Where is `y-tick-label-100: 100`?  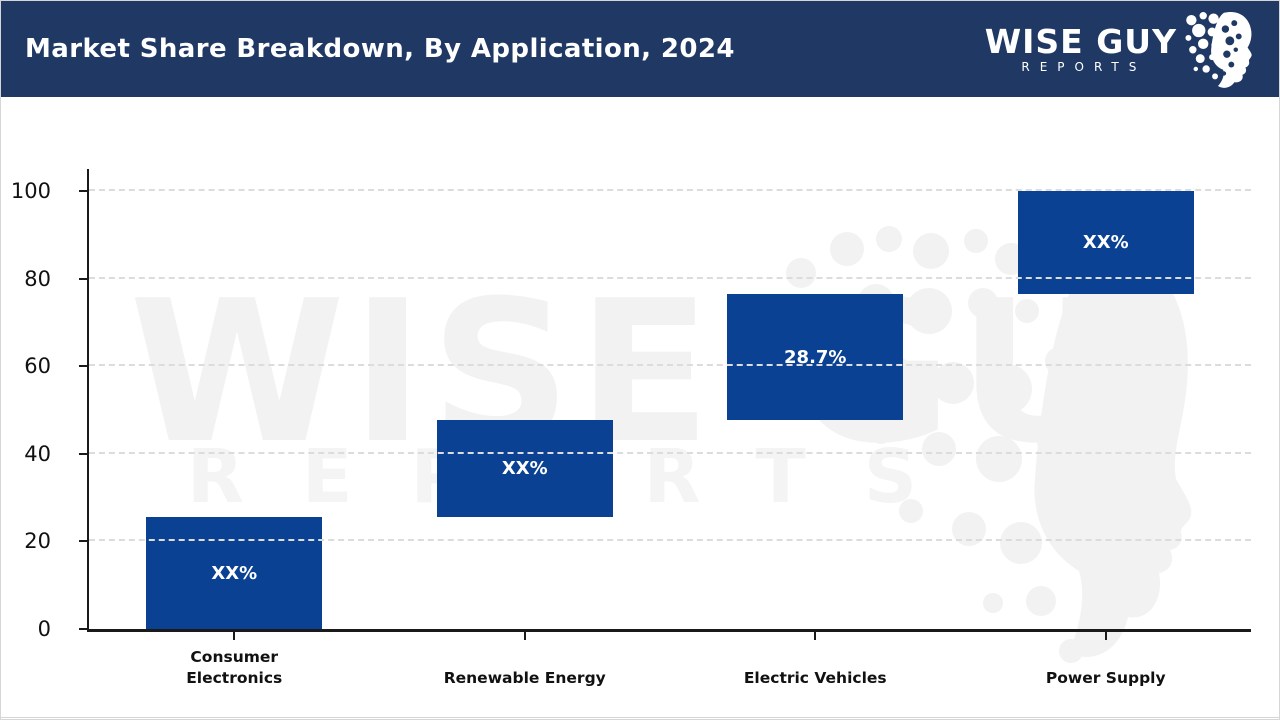
y-tick-label-100: 100 is located at coordinates (30, 190).